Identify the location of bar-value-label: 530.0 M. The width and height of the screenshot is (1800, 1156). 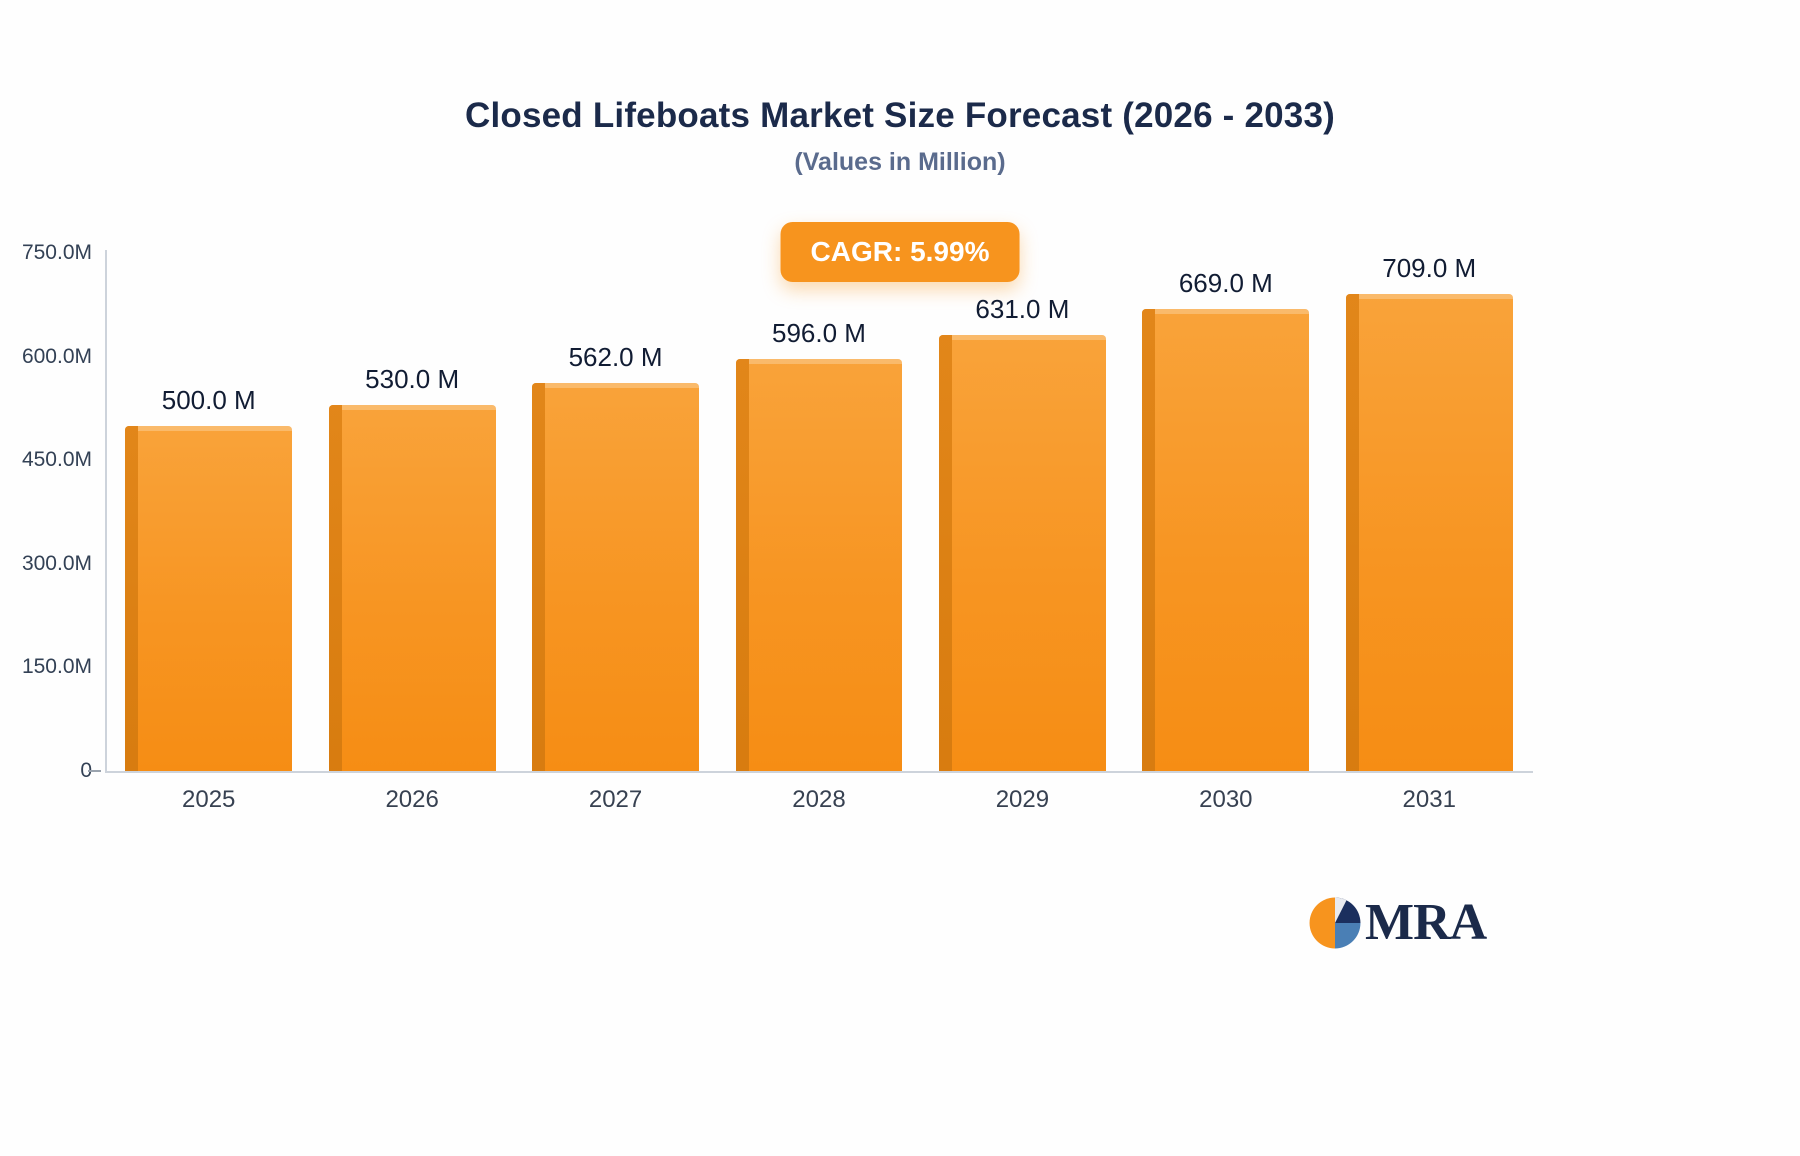
(412, 378).